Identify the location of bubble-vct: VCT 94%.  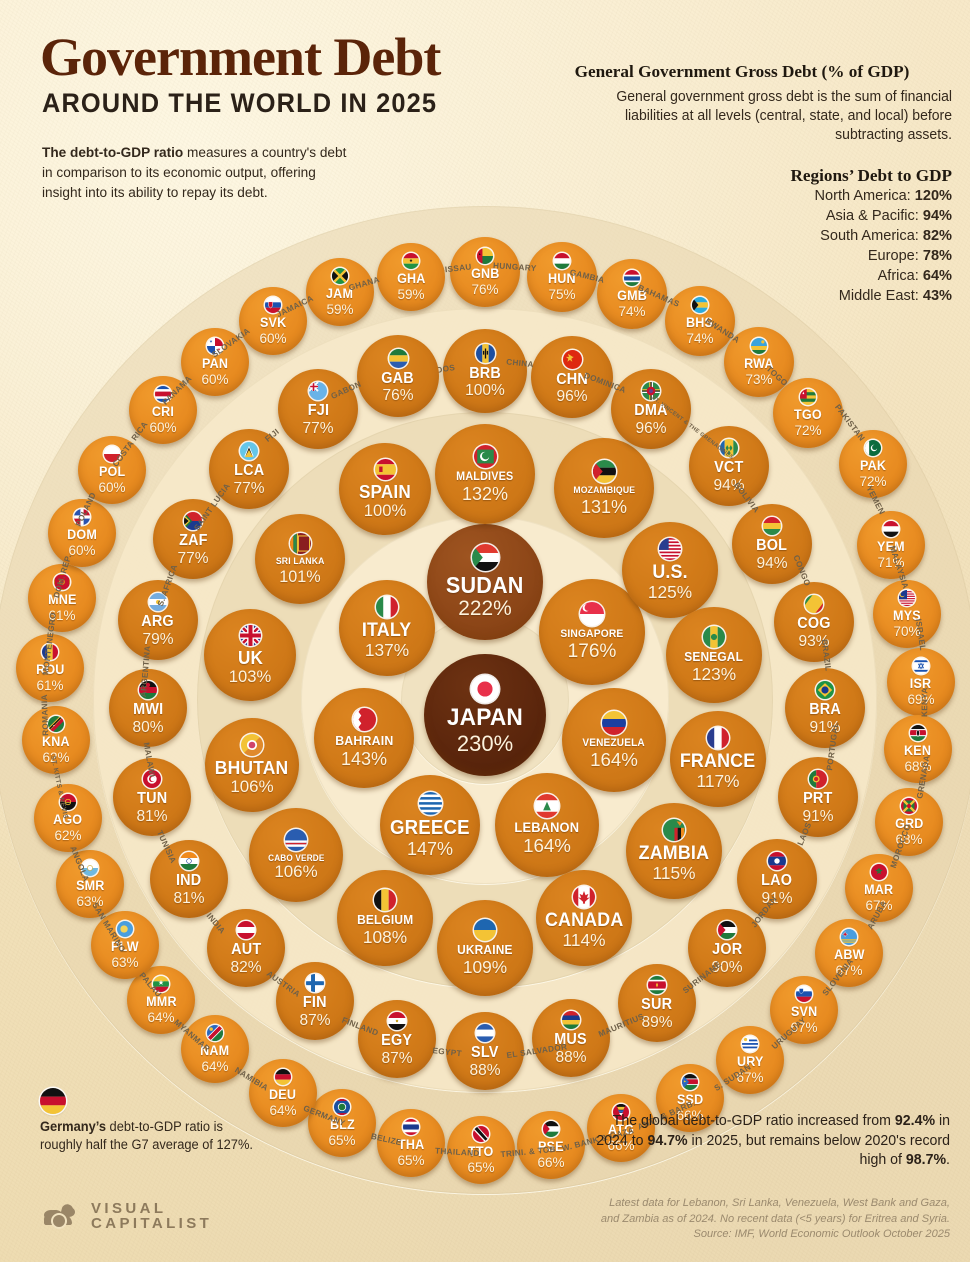
(729, 466).